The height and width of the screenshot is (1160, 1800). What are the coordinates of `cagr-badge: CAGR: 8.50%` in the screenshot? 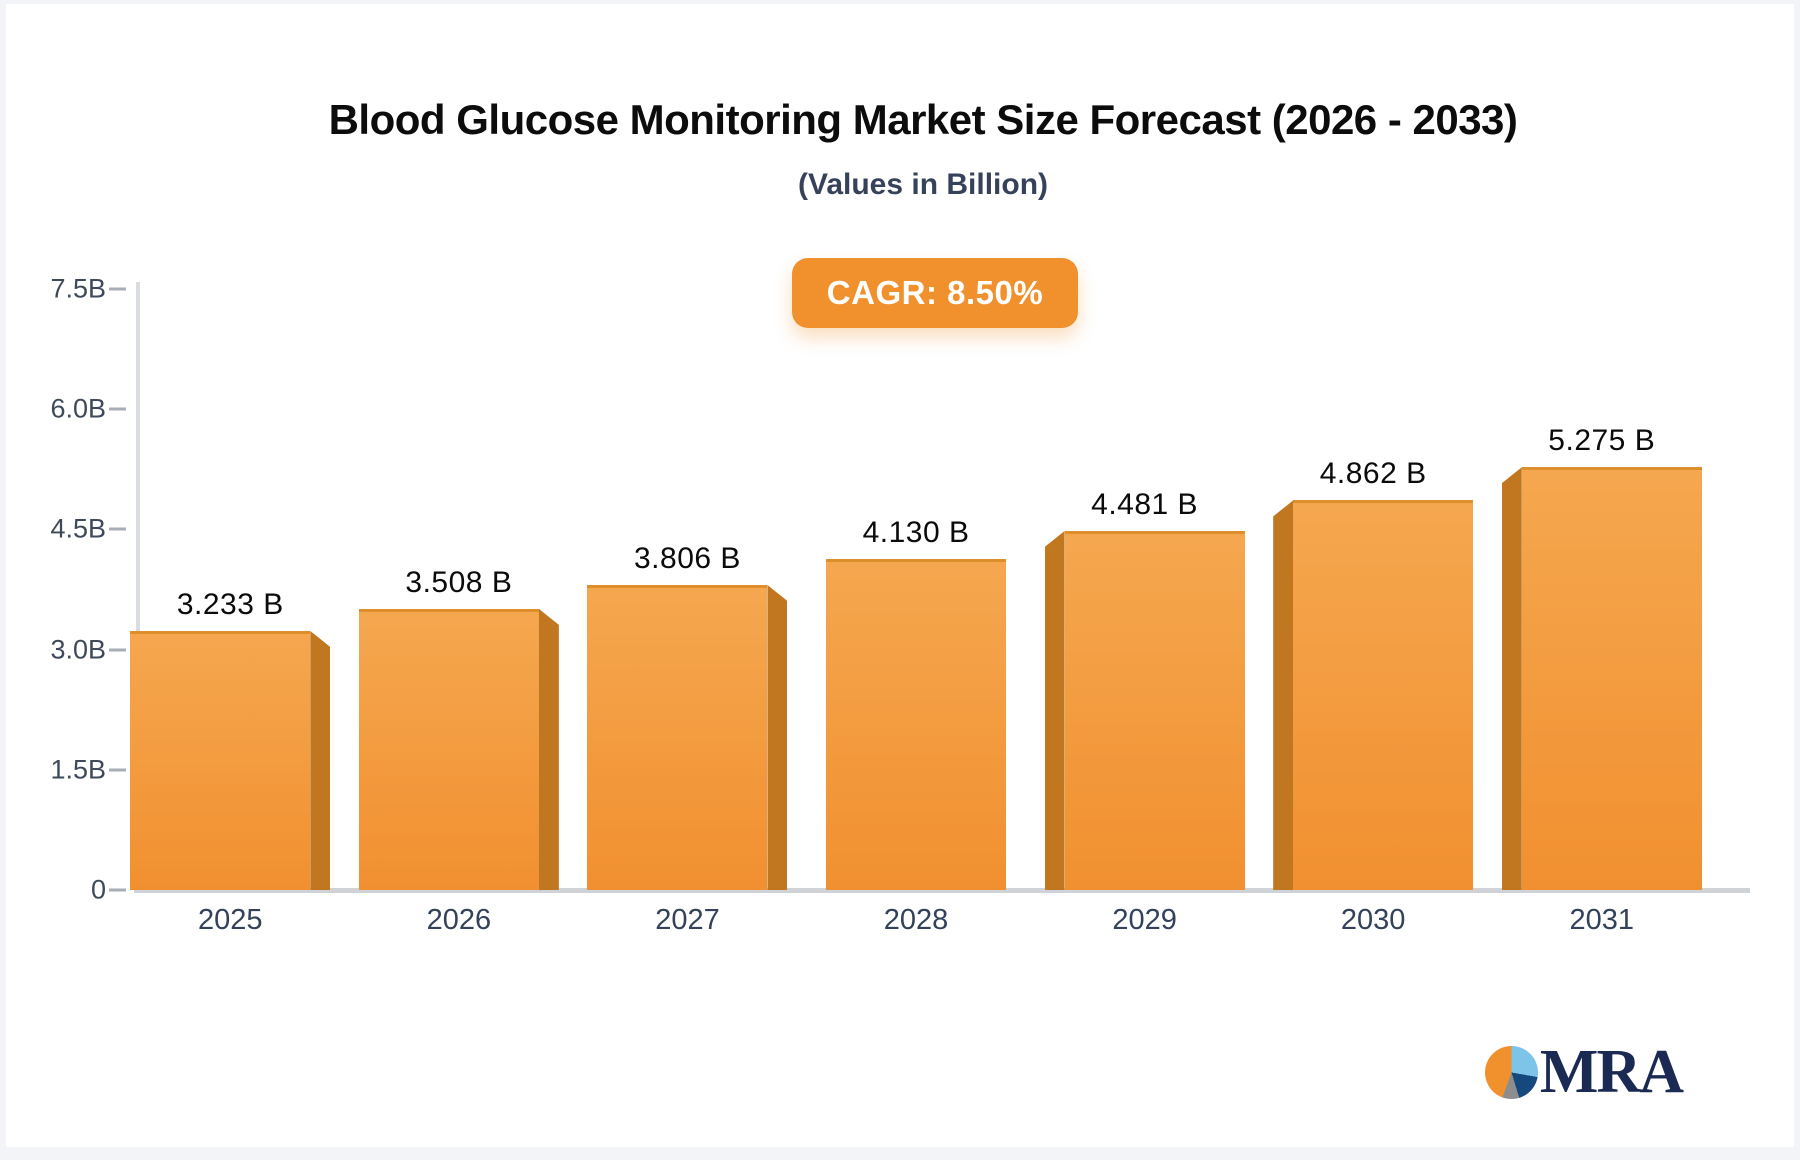 It's located at (935, 293).